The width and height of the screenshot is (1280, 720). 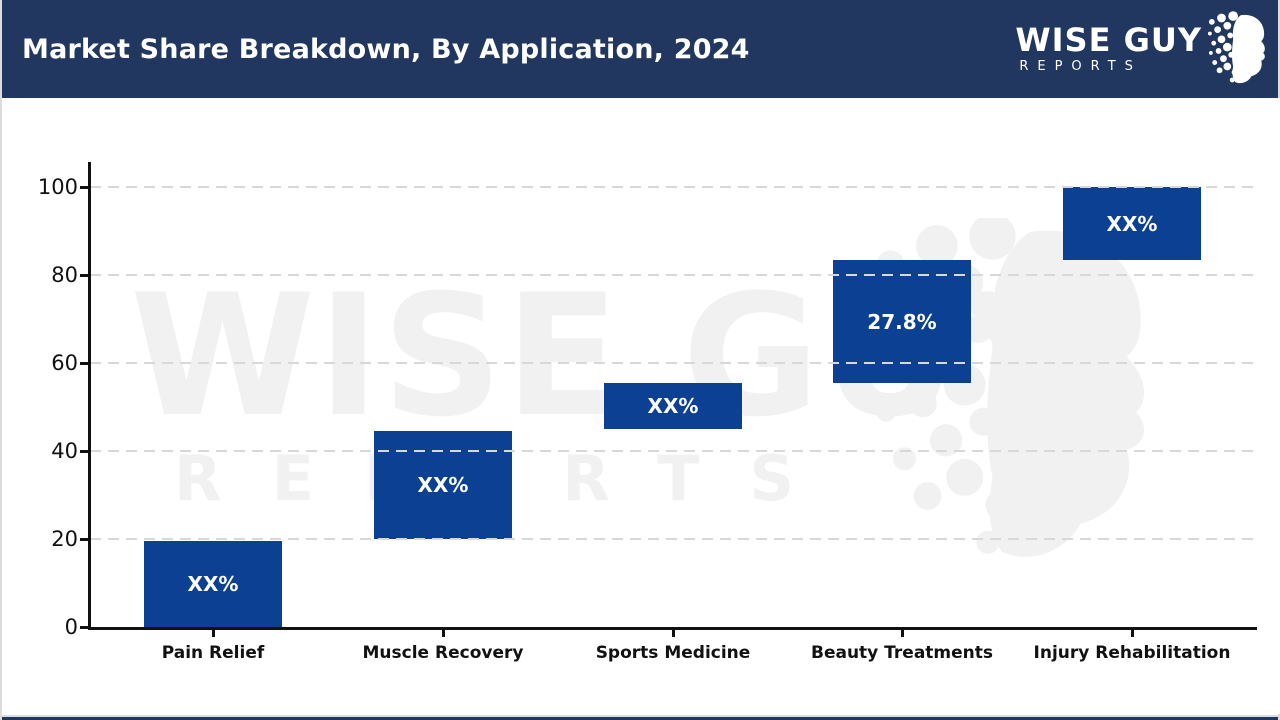 I want to click on y-axis-line, so click(x=89, y=395).